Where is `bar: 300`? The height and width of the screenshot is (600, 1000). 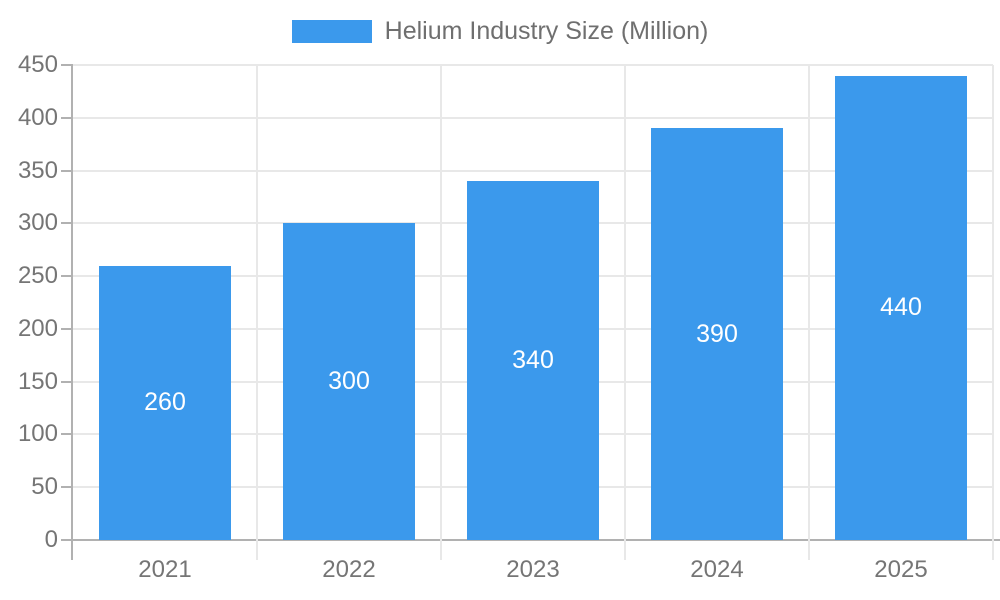
bar: 300 is located at coordinates (349, 381).